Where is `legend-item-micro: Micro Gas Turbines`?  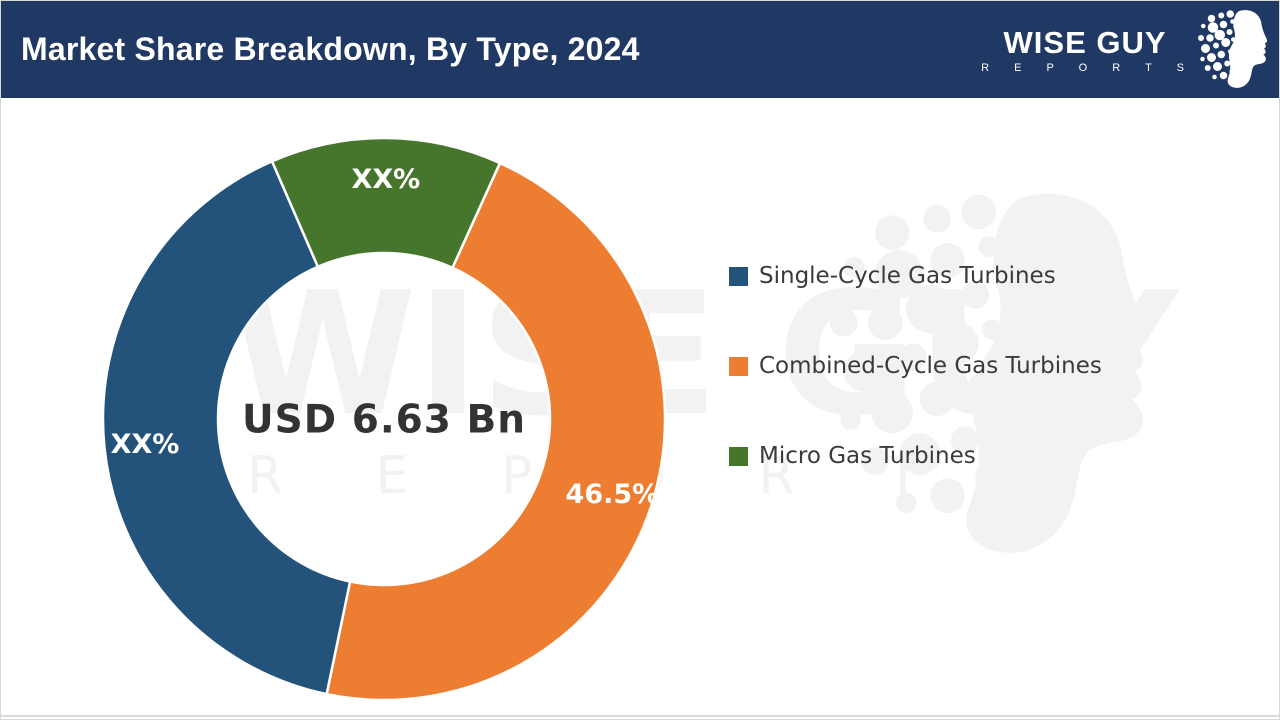 legend-item-micro: Micro Gas Turbines is located at coordinates (852, 456).